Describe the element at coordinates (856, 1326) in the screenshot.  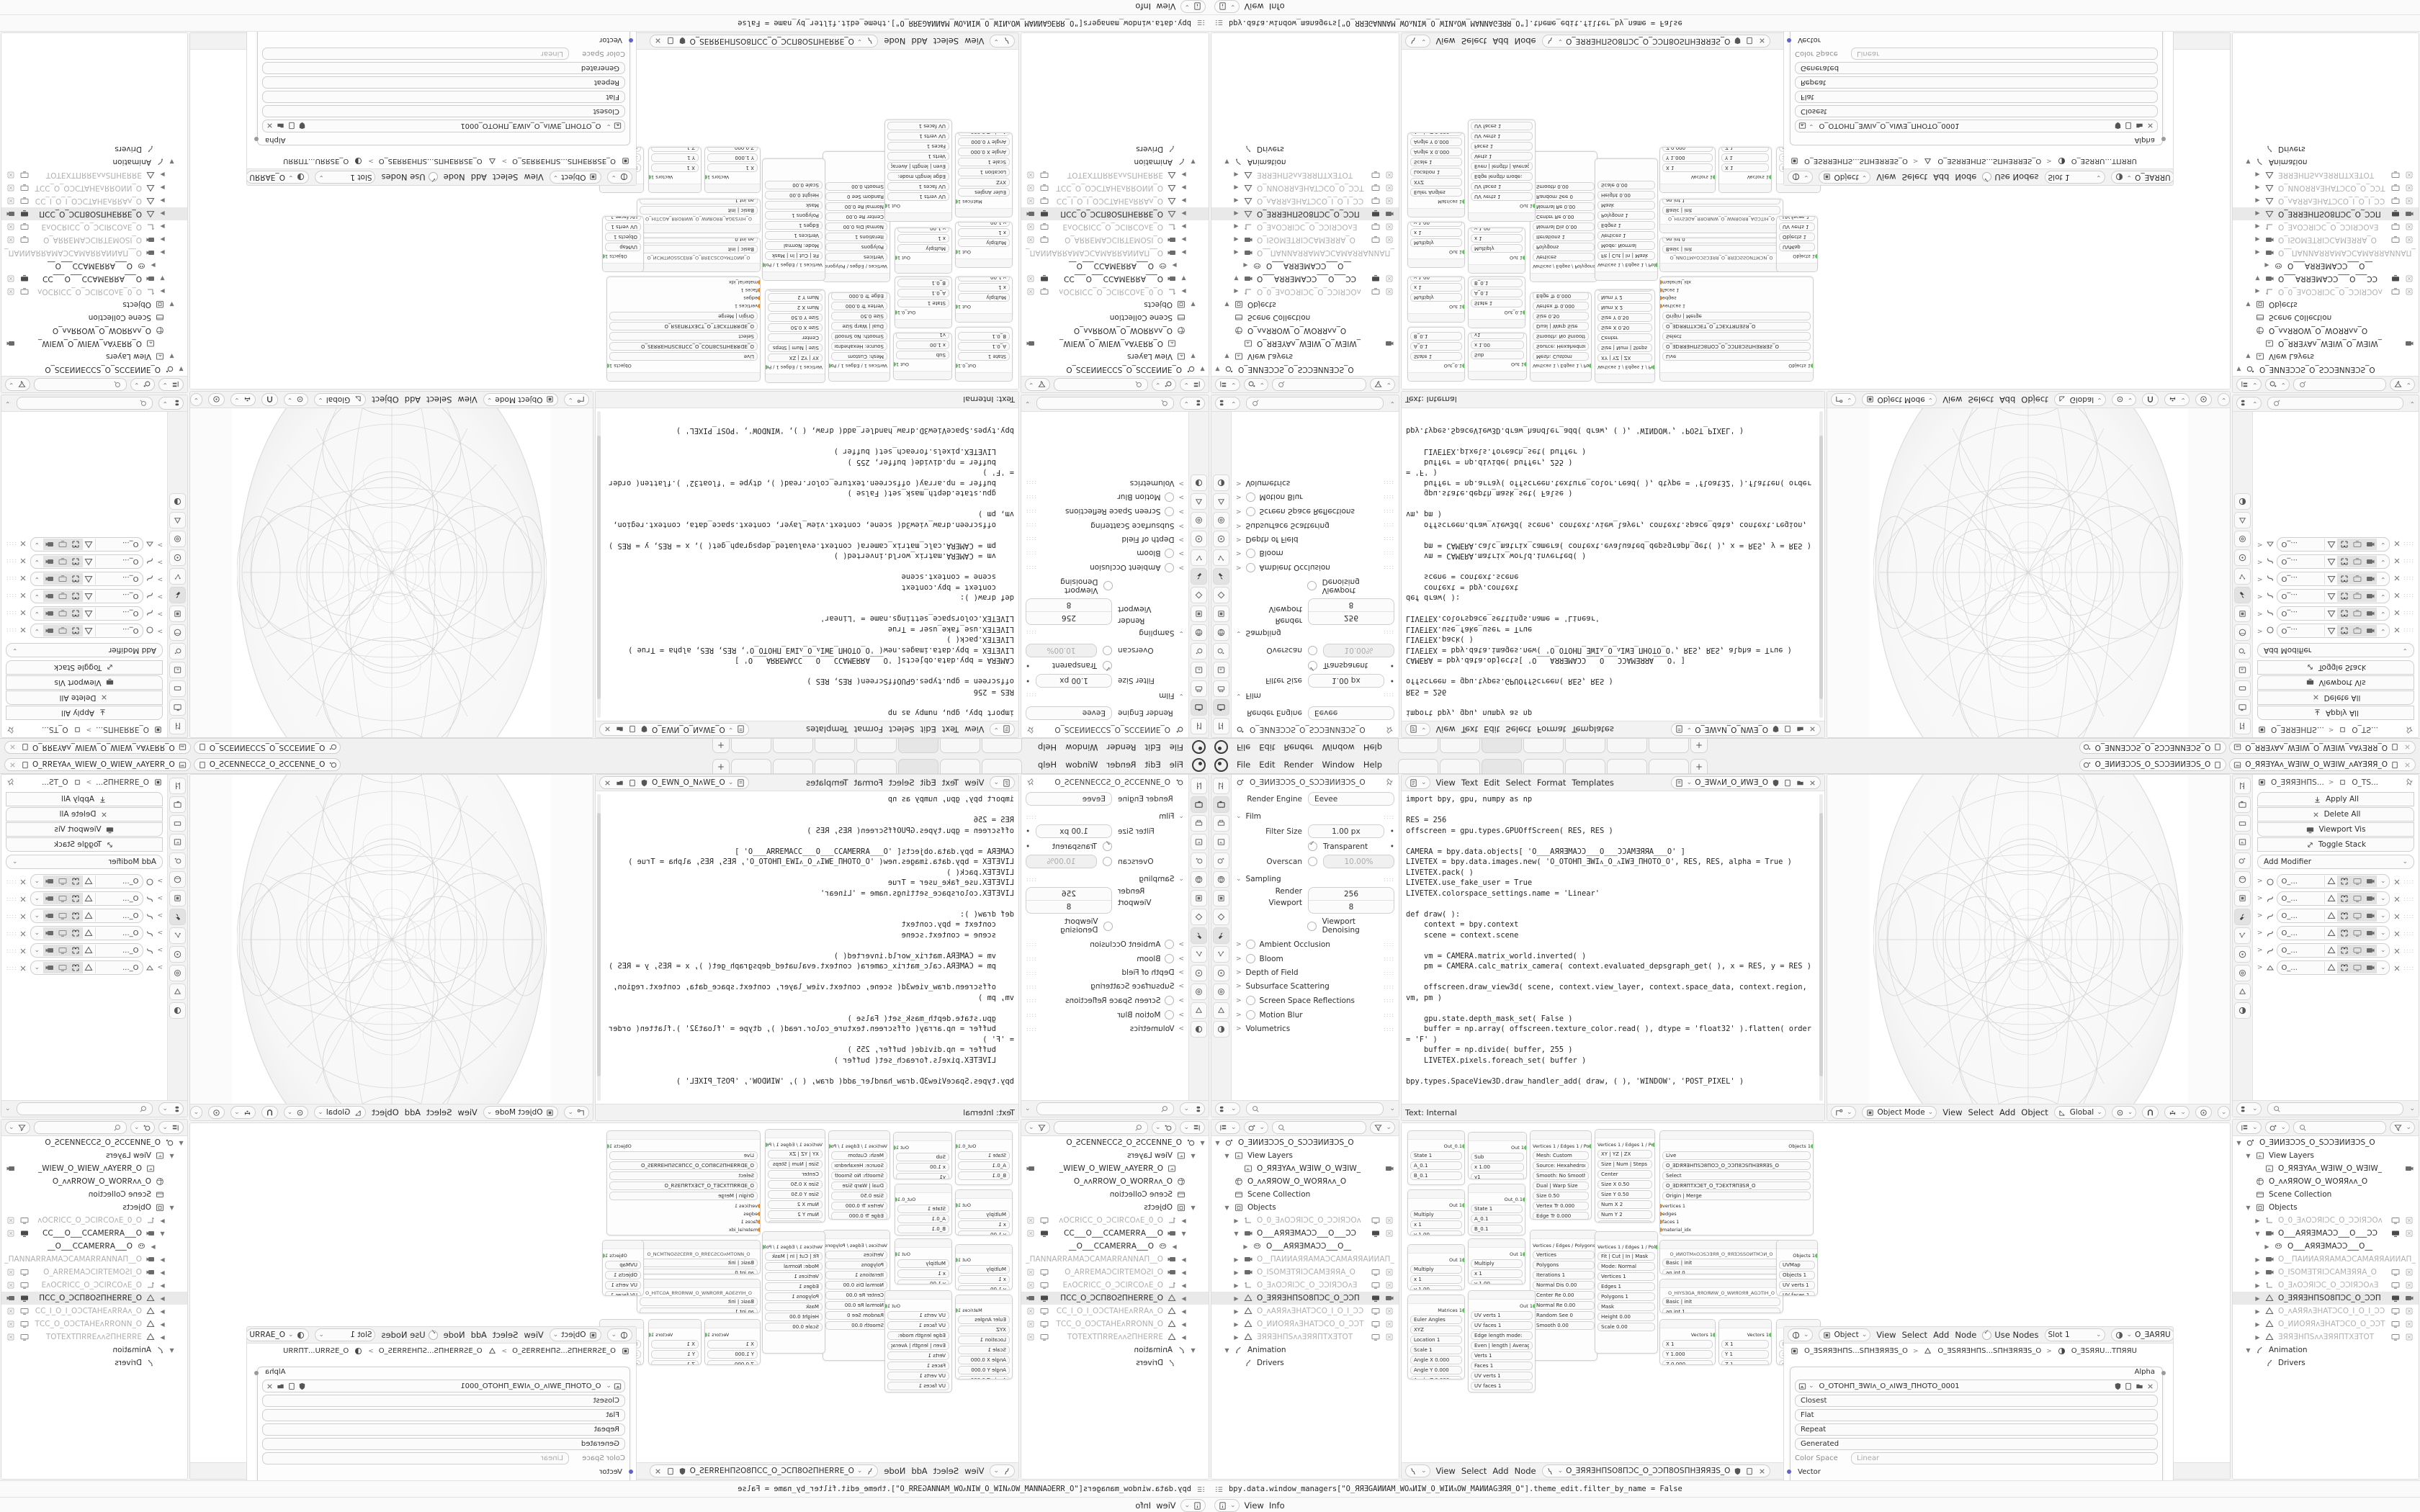
I see `node-field: Smooth 0.00` at that location.